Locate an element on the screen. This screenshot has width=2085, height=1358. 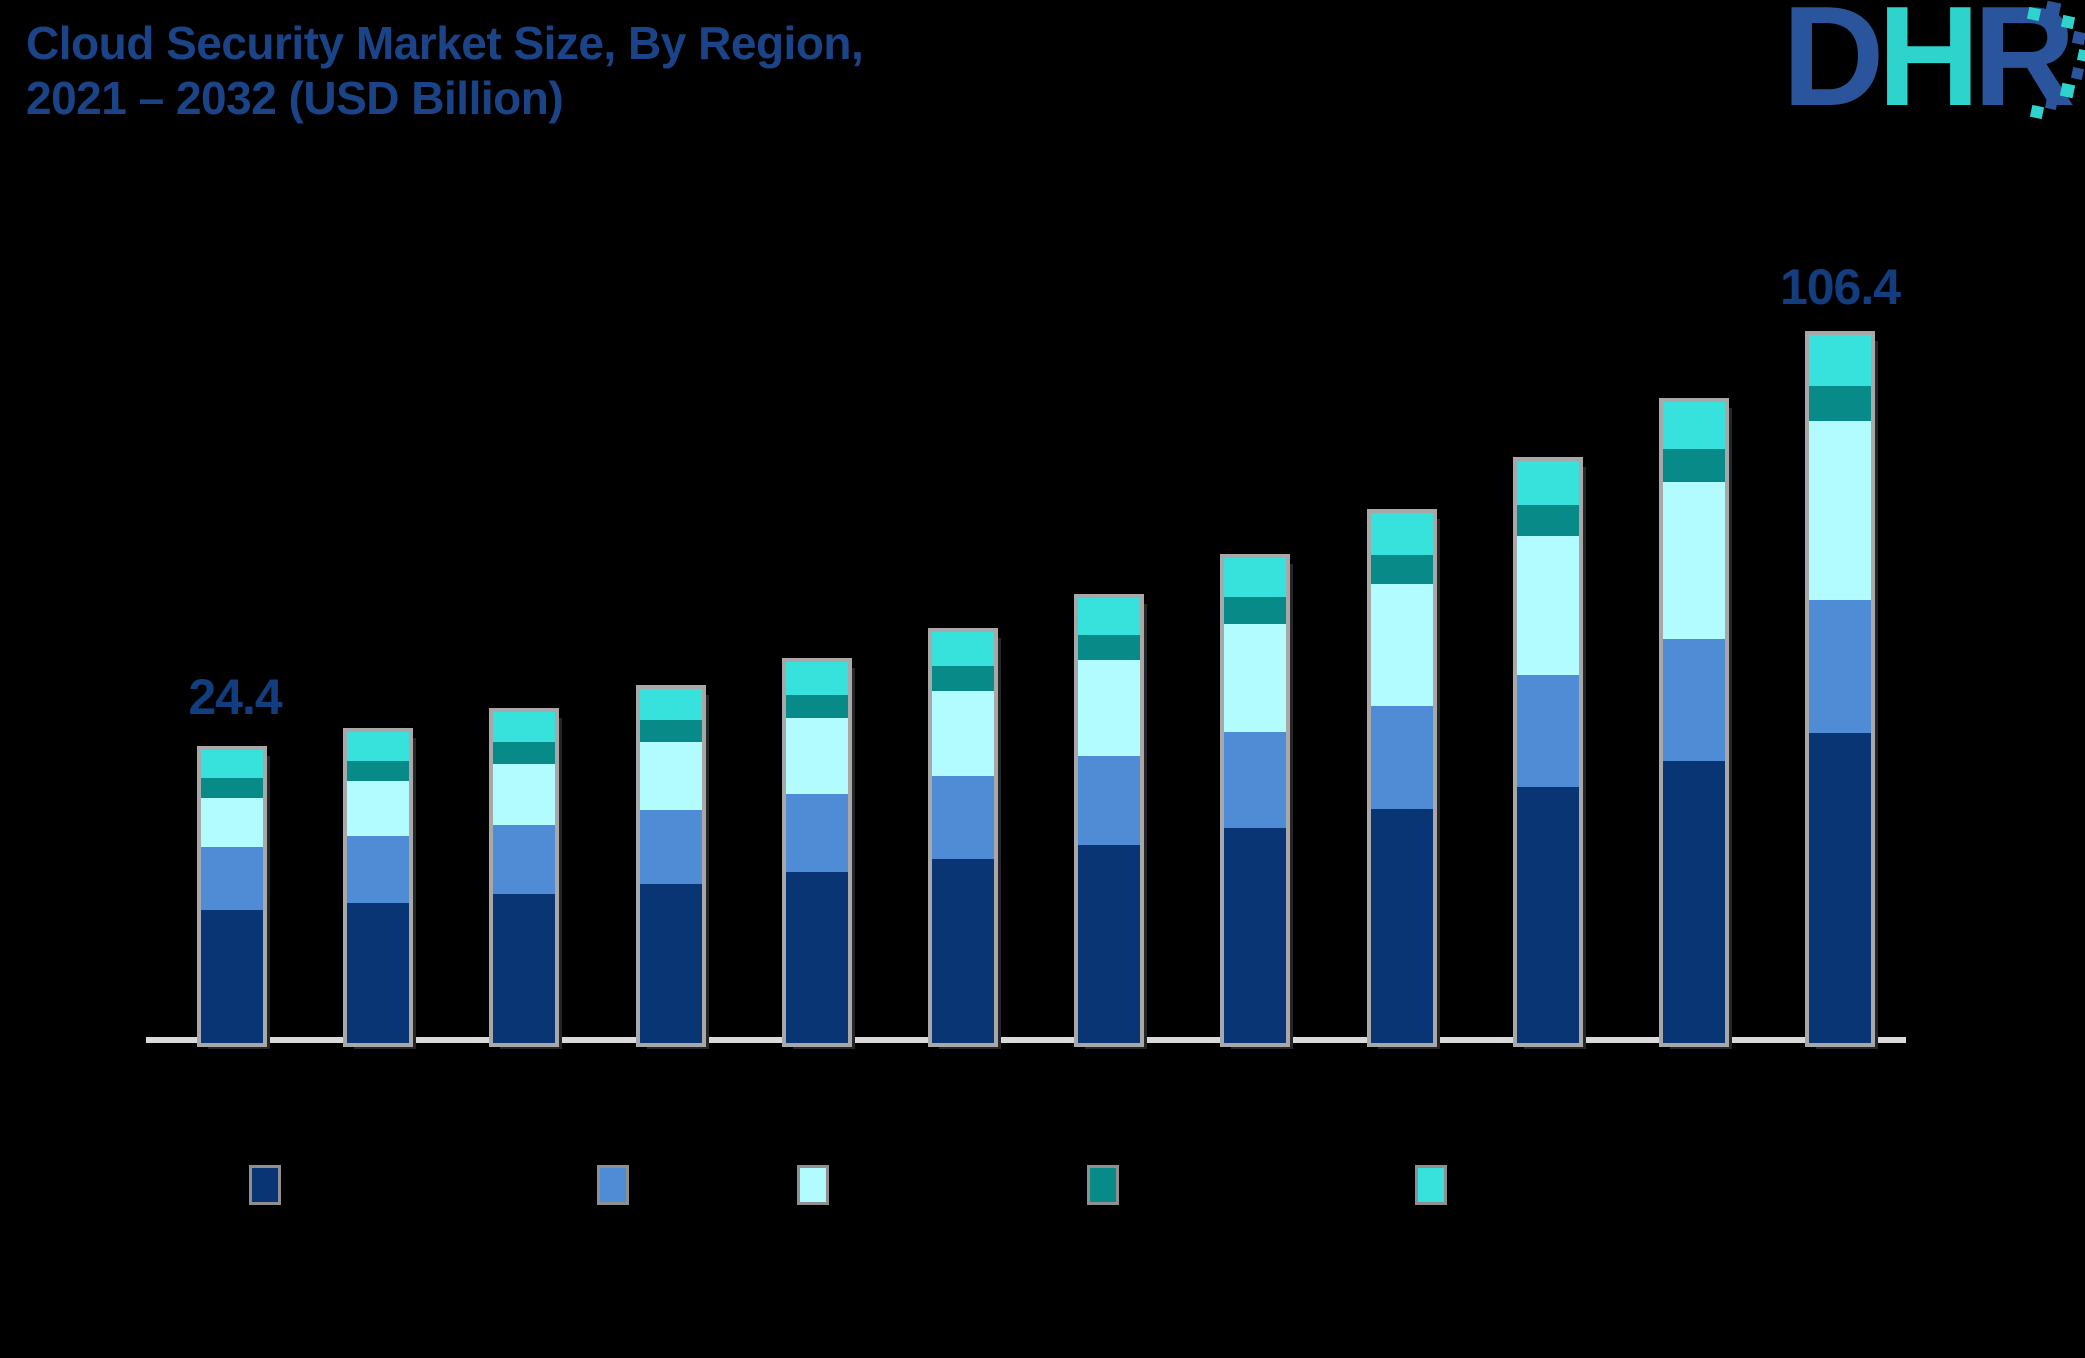
bar-2025-segment-1-dark-navy is located at coordinates (817, 957).